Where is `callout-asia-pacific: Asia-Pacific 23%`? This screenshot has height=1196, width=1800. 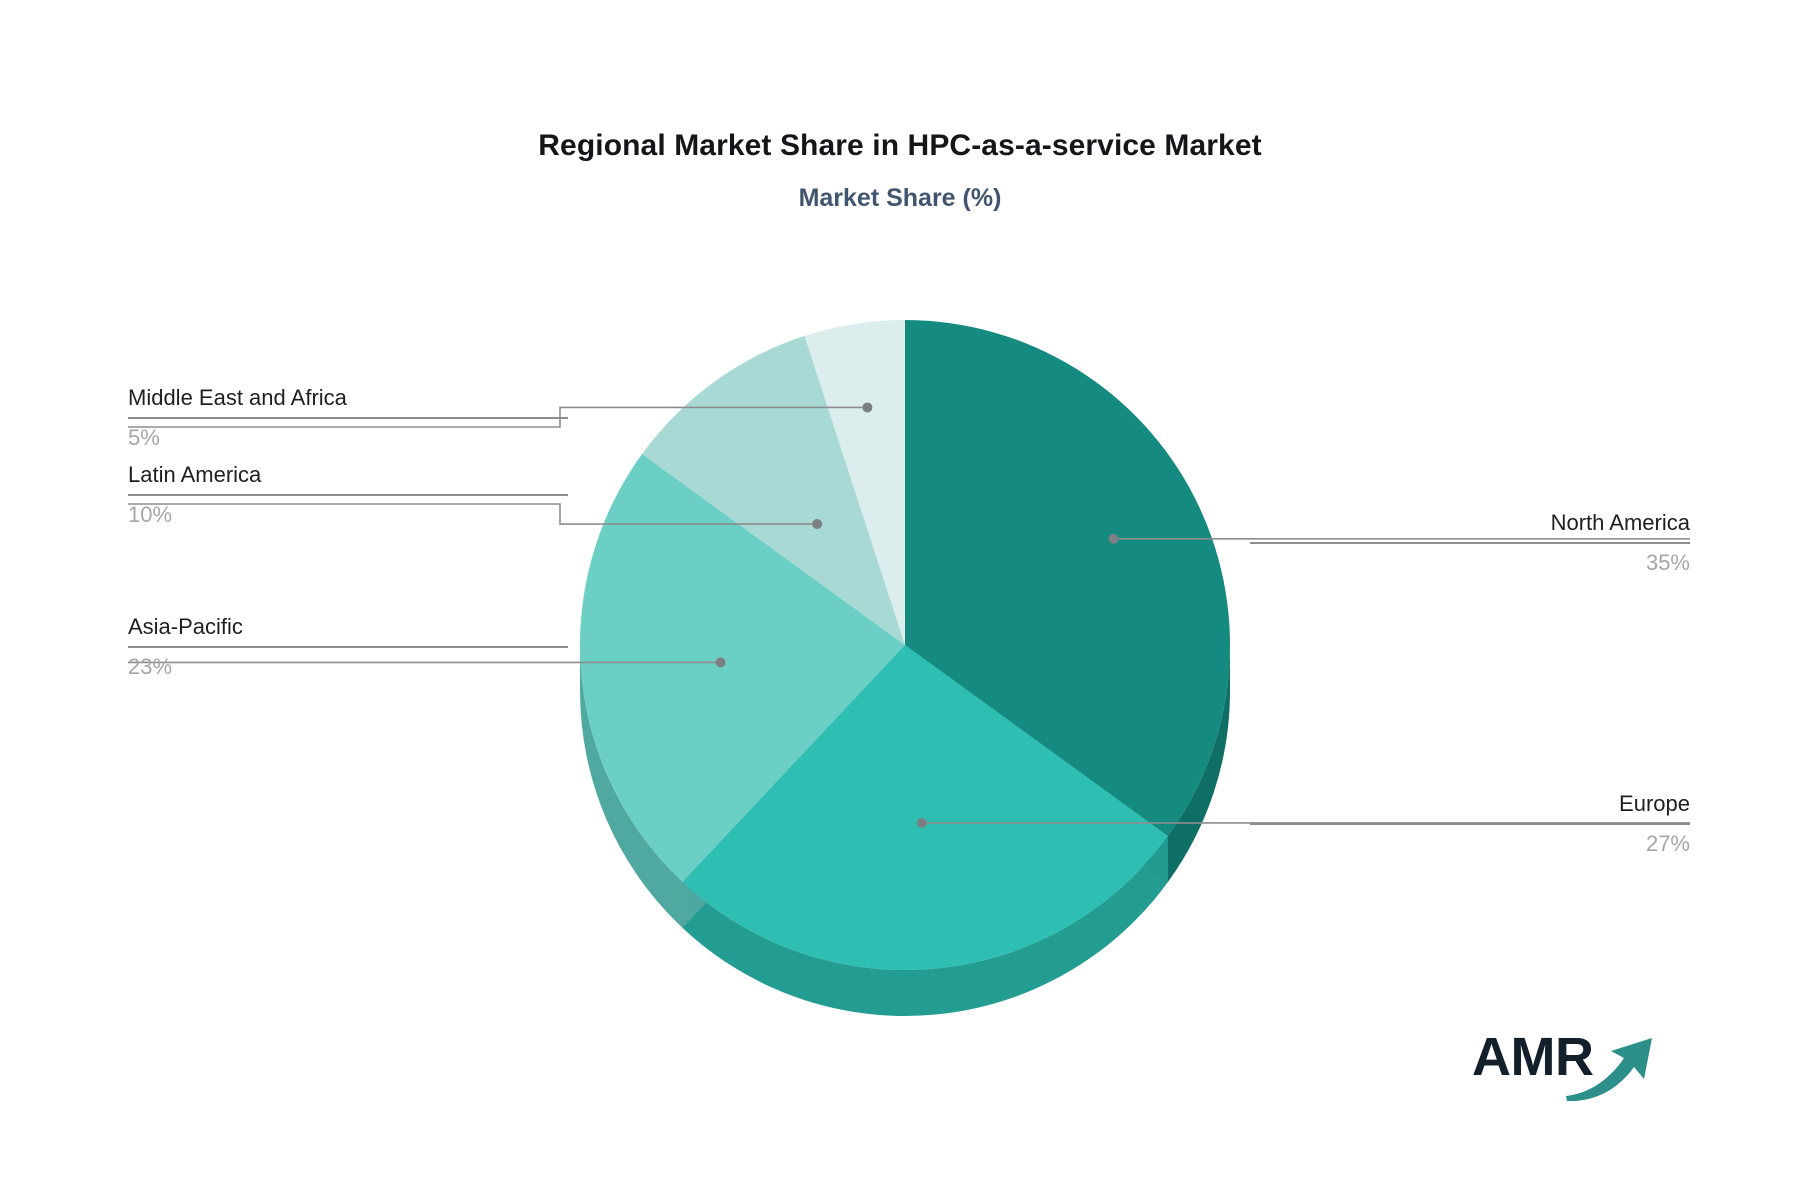
callout-asia-pacific: Asia-Pacific 23% is located at coordinates (348, 646).